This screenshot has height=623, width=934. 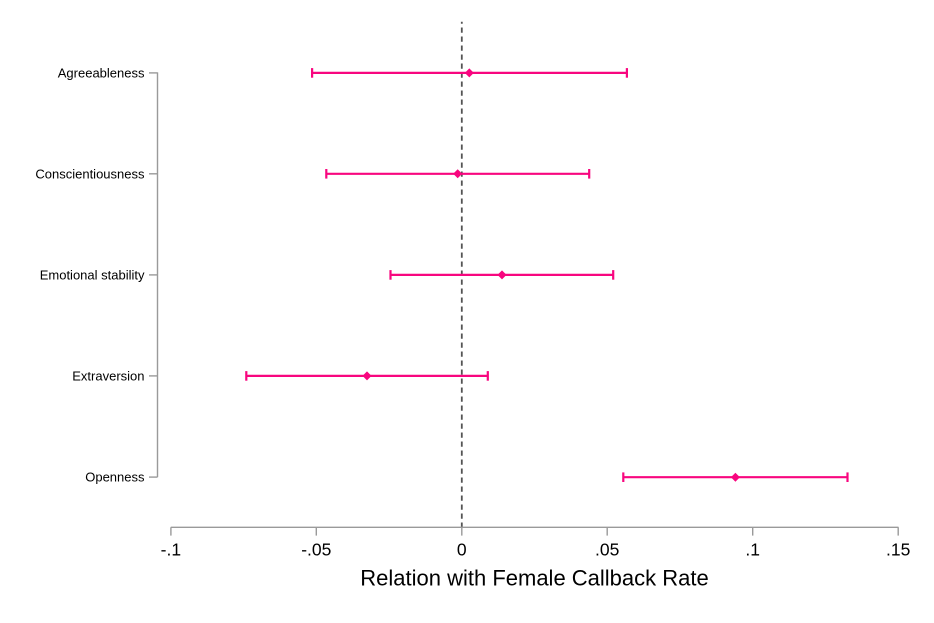 What do you see at coordinates (462, 550) in the screenshot?
I see `svg-text: 0` at bounding box center [462, 550].